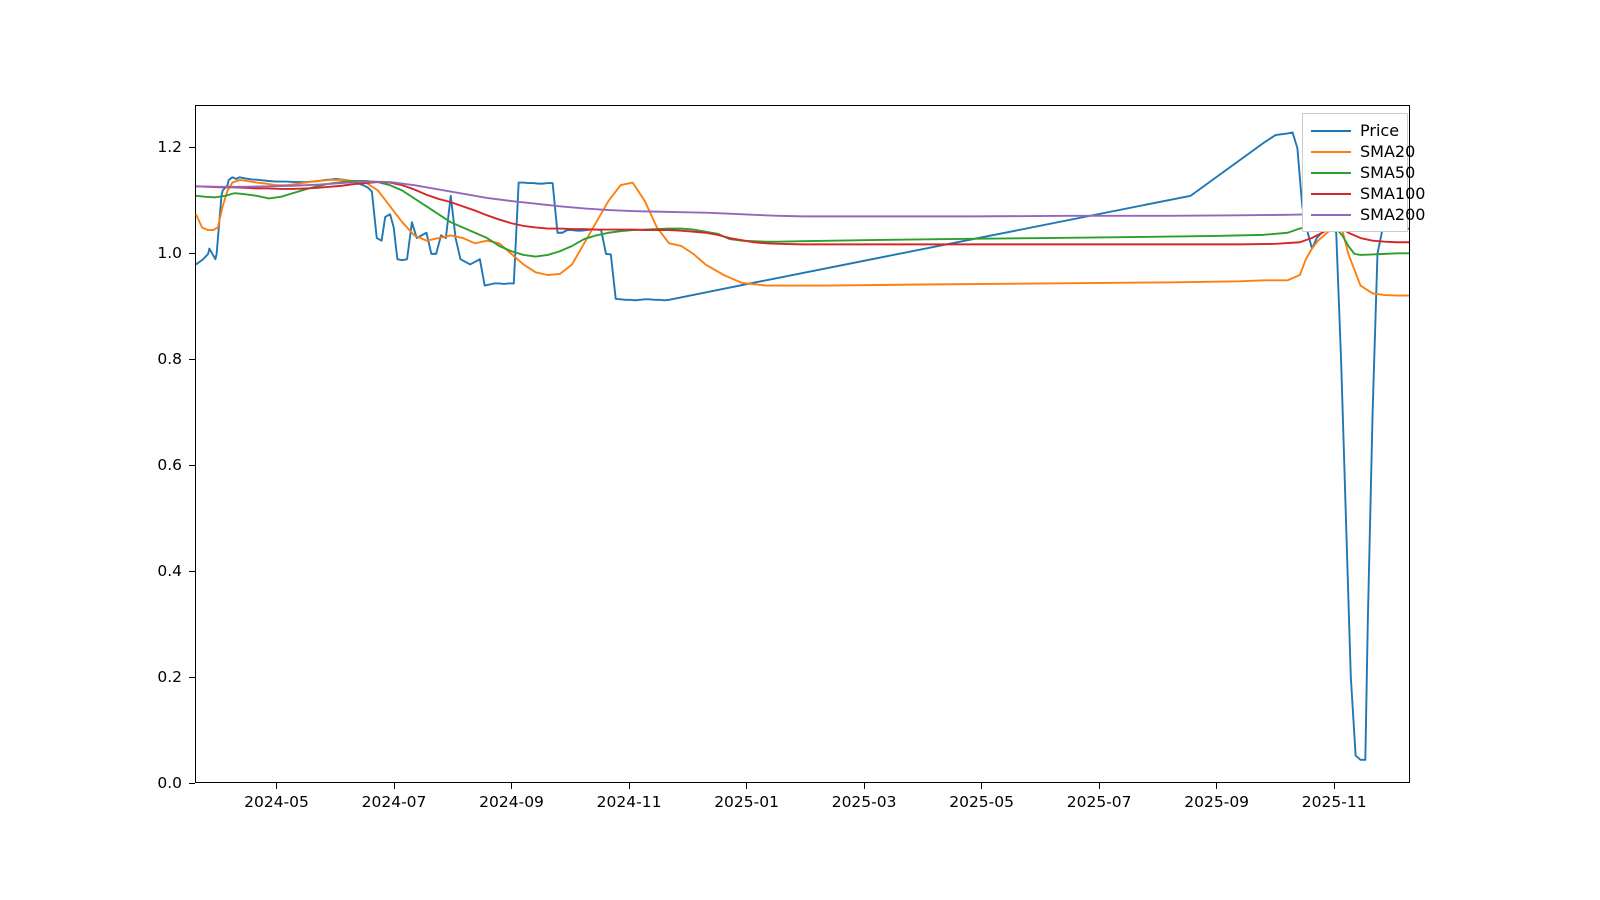 Image resolution: width=1600 pixels, height=900 pixels. What do you see at coordinates (1099, 802) in the screenshot?
I see `x-tick-label: 2025-07` at bounding box center [1099, 802].